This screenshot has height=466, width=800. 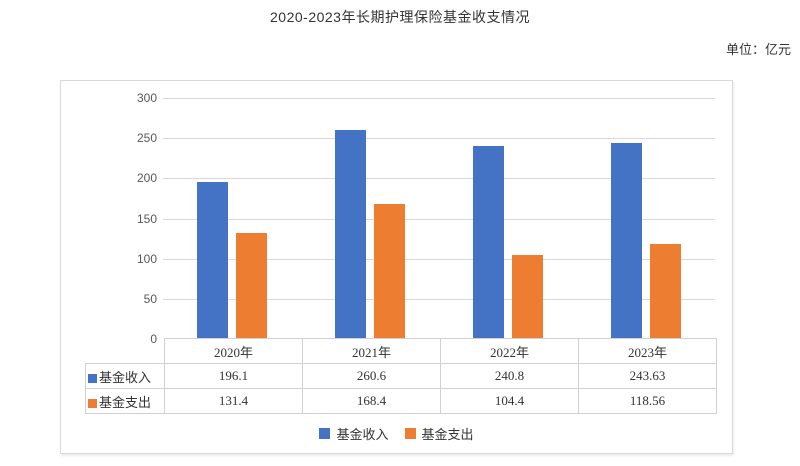 What do you see at coordinates (509, 401) in the screenshot?
I see `table-value-cell: 104.4` at bounding box center [509, 401].